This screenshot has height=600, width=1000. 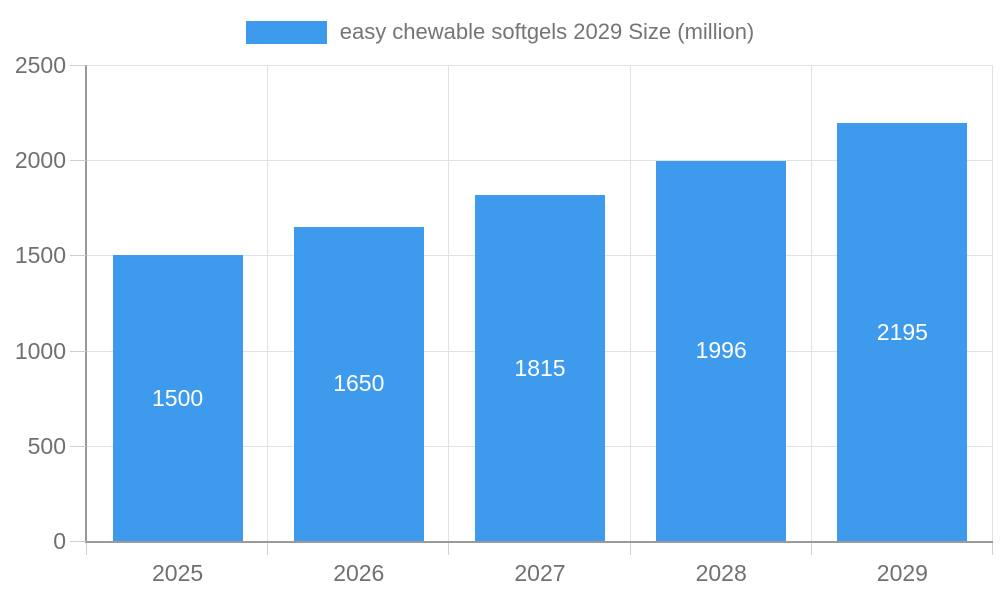 I want to click on y-axis-label: 500, so click(x=46, y=445).